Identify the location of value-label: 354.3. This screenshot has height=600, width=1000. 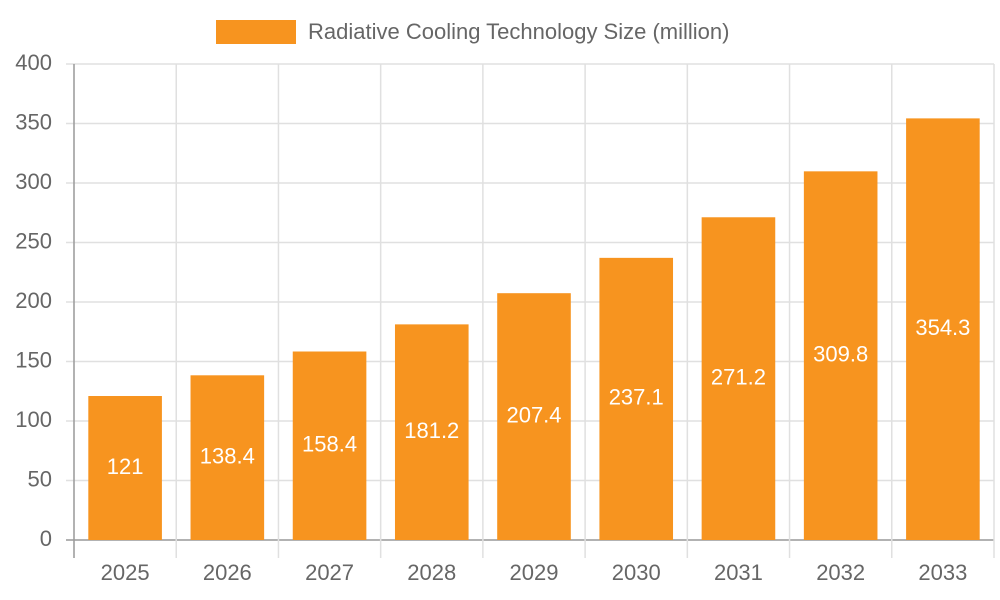
(942, 327).